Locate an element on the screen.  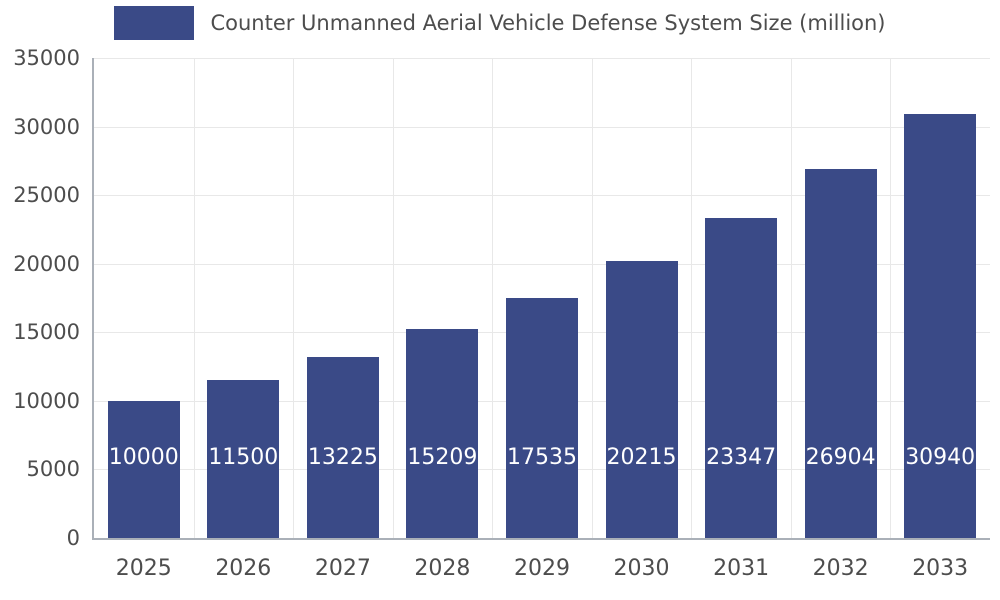
x-axis-tick-label: 2028 is located at coordinates (442, 568).